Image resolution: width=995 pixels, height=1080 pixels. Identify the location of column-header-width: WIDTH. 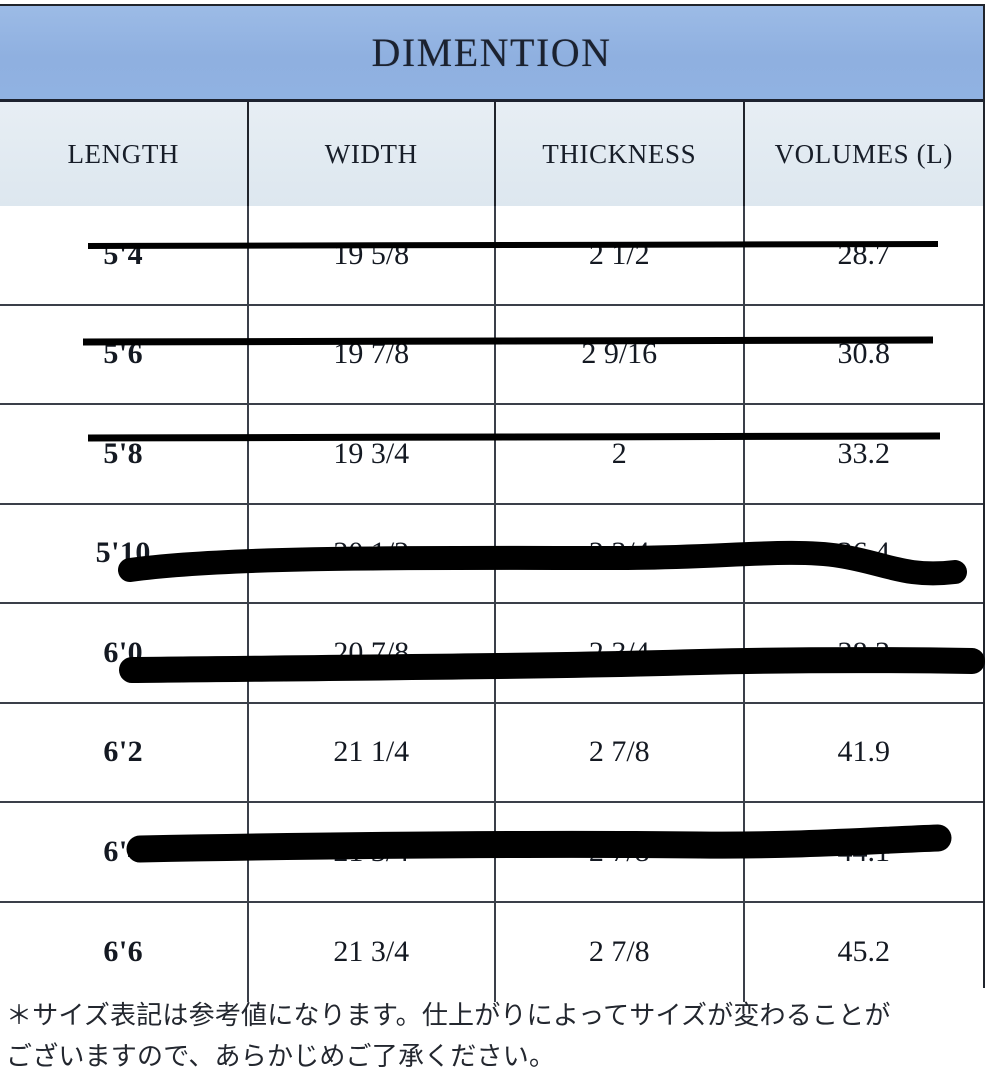
(372, 154).